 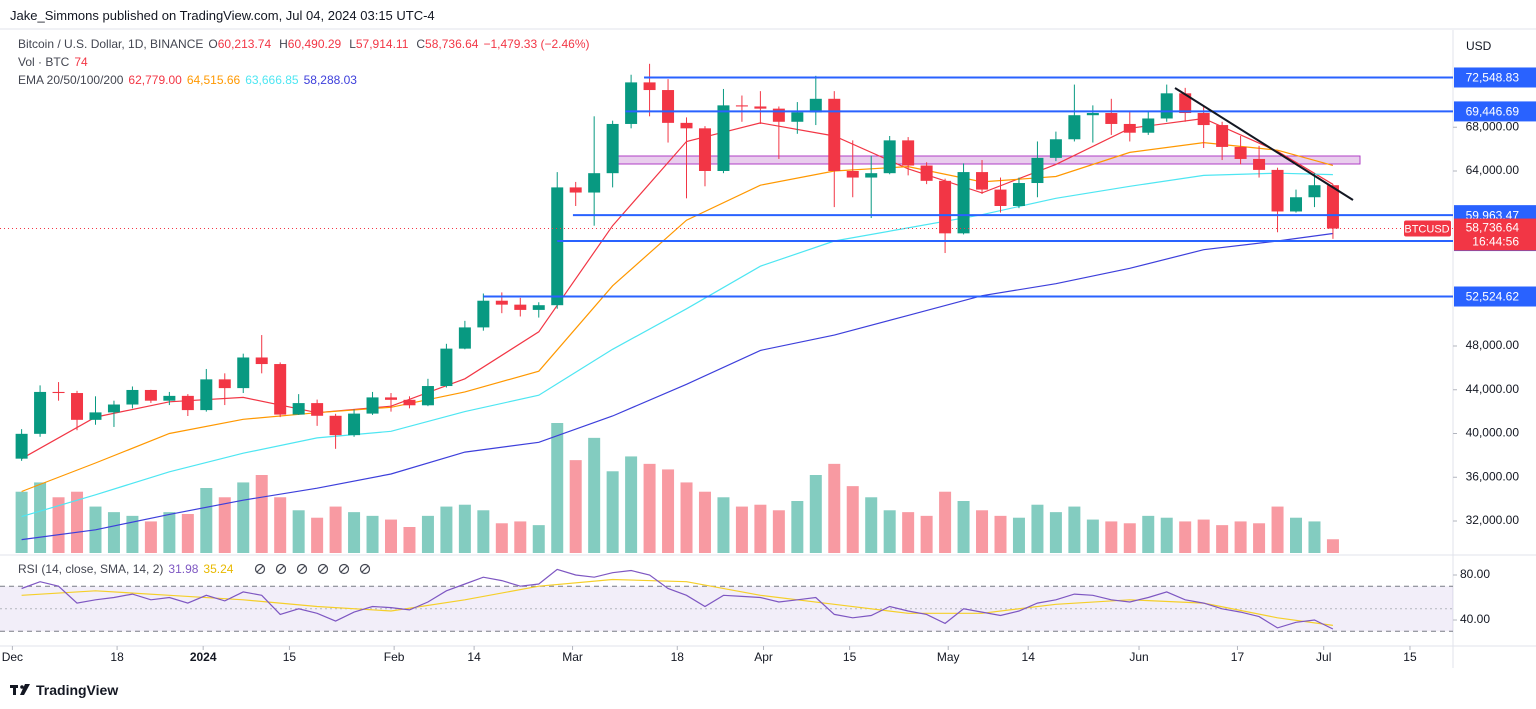 I want to click on symbol-tag-box, so click(x=1427, y=228).